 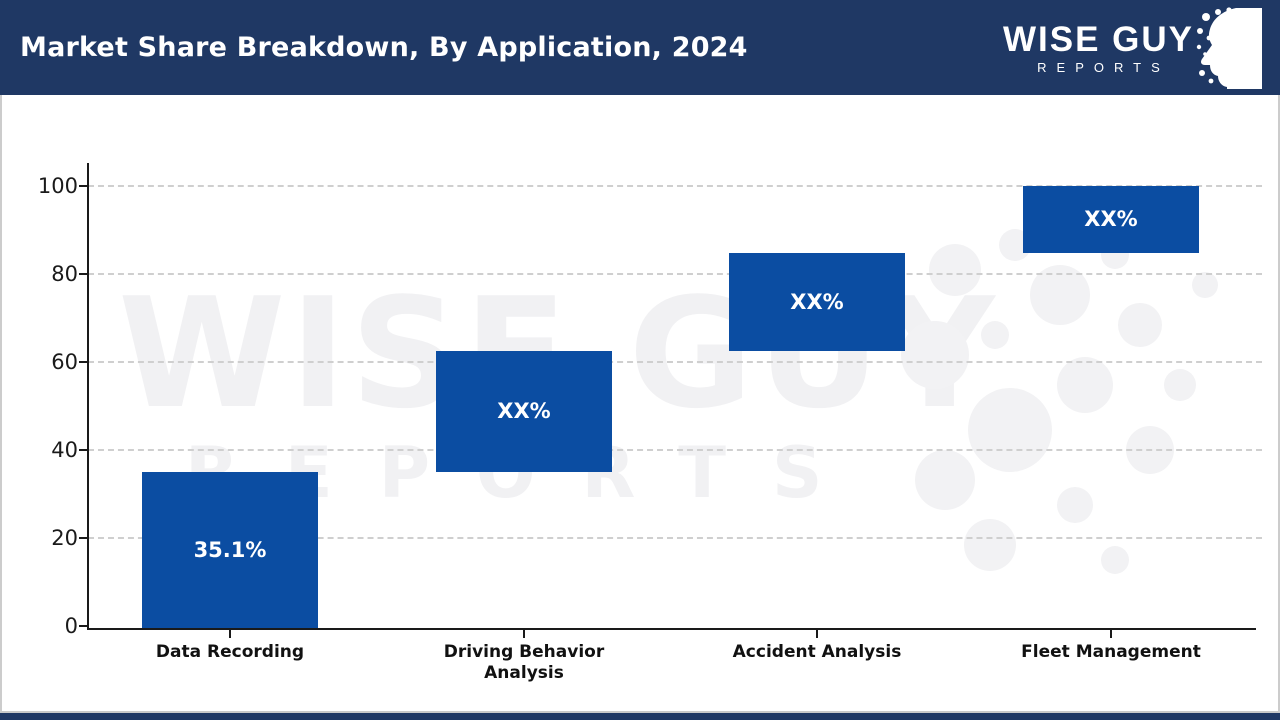 I want to click on x-axis-line, so click(x=671, y=629).